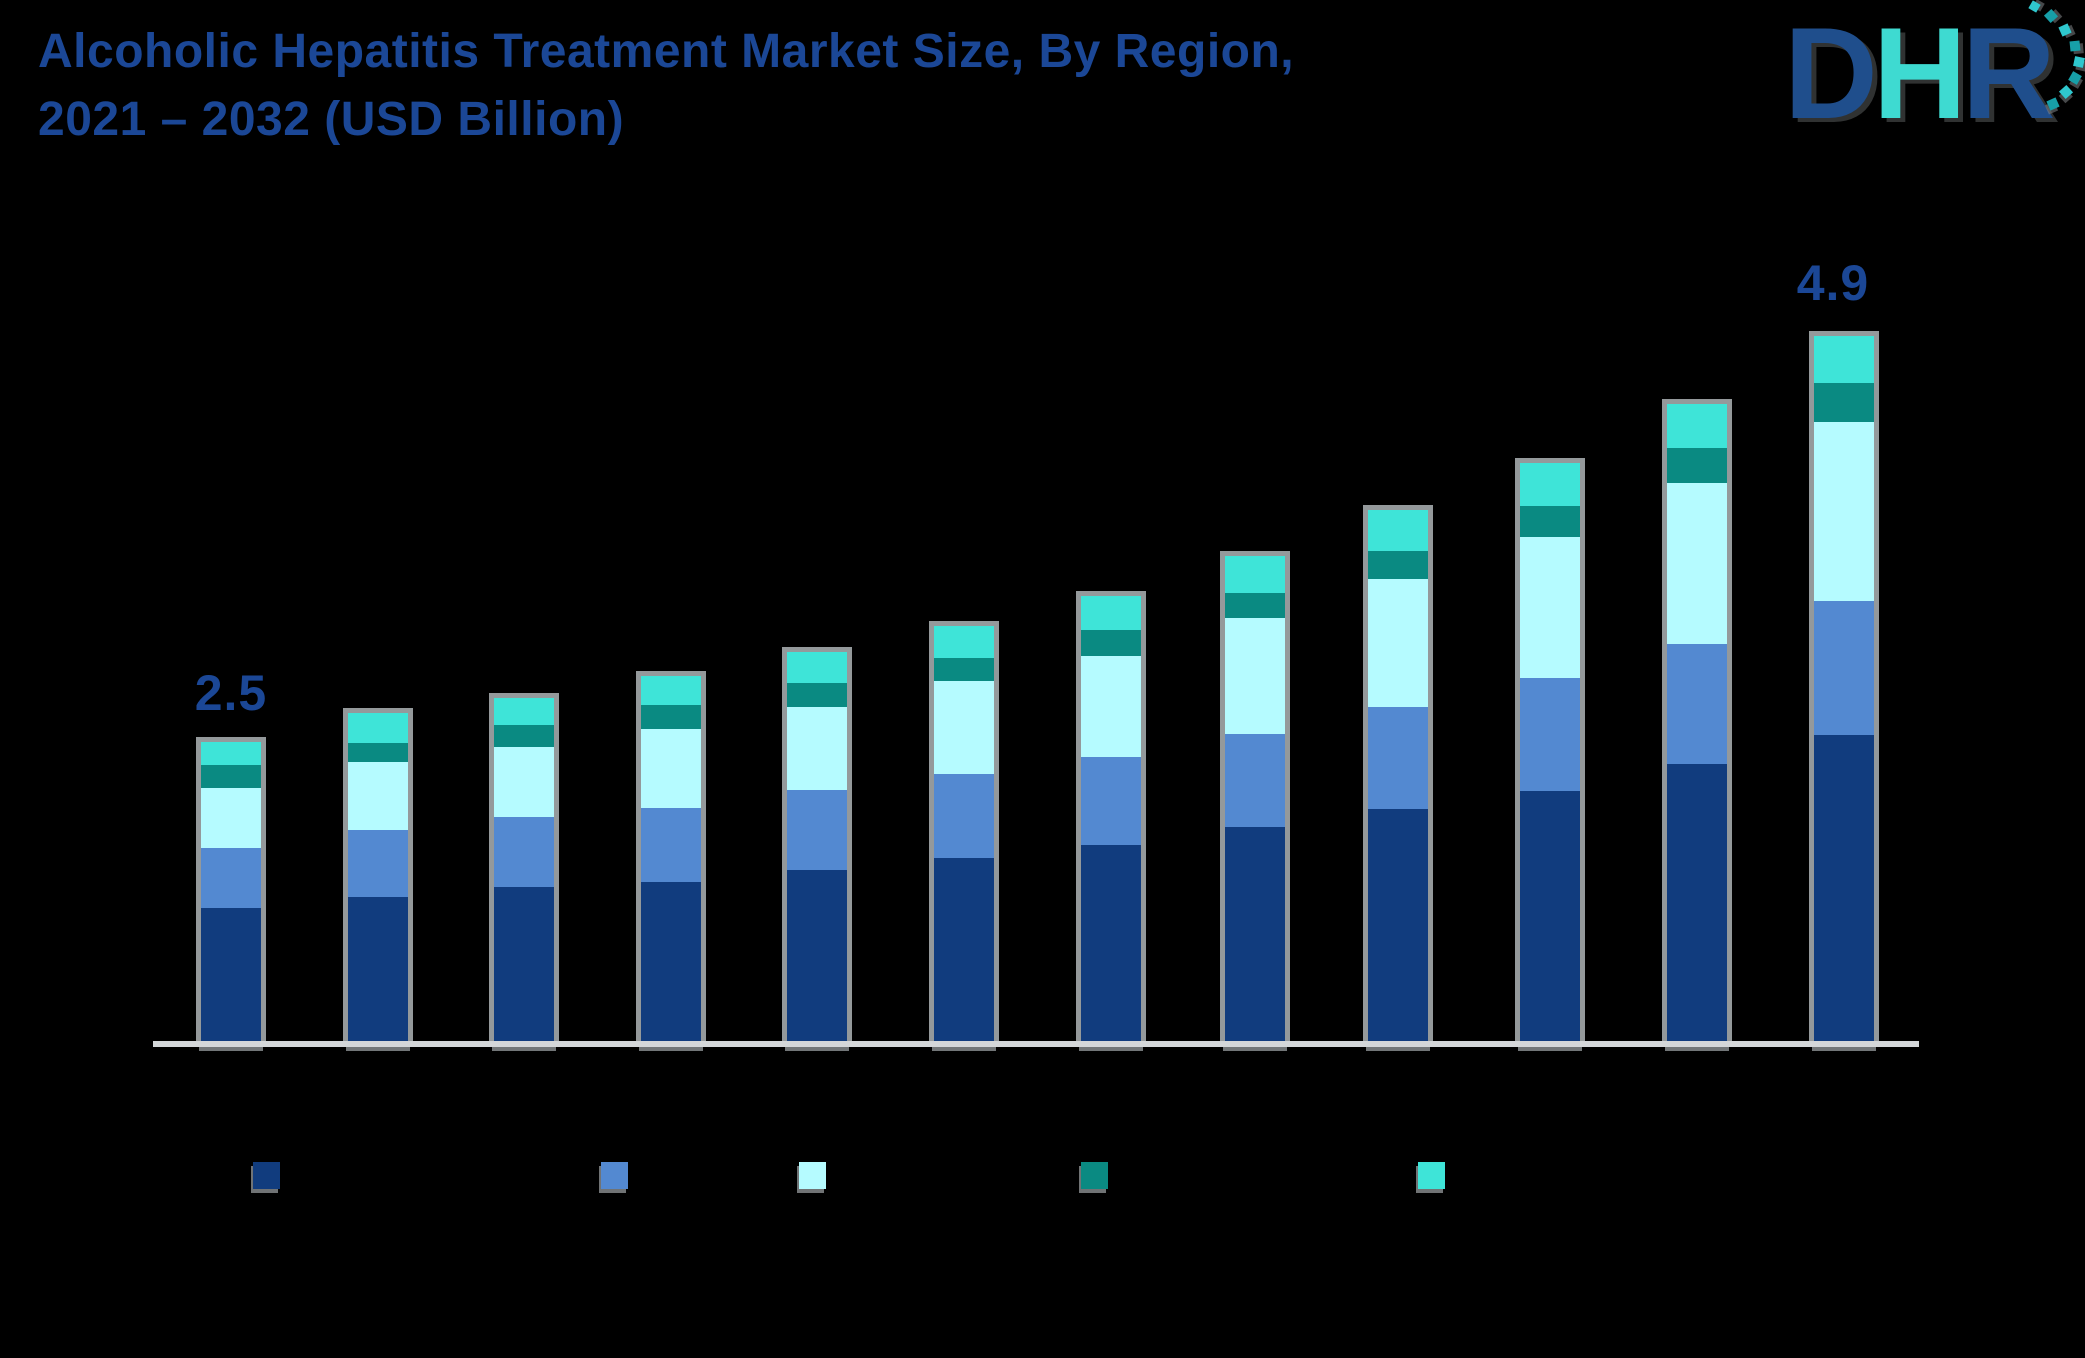 This screenshot has width=2085, height=1358. I want to click on stacked-bar-2032, so click(1844, 689).